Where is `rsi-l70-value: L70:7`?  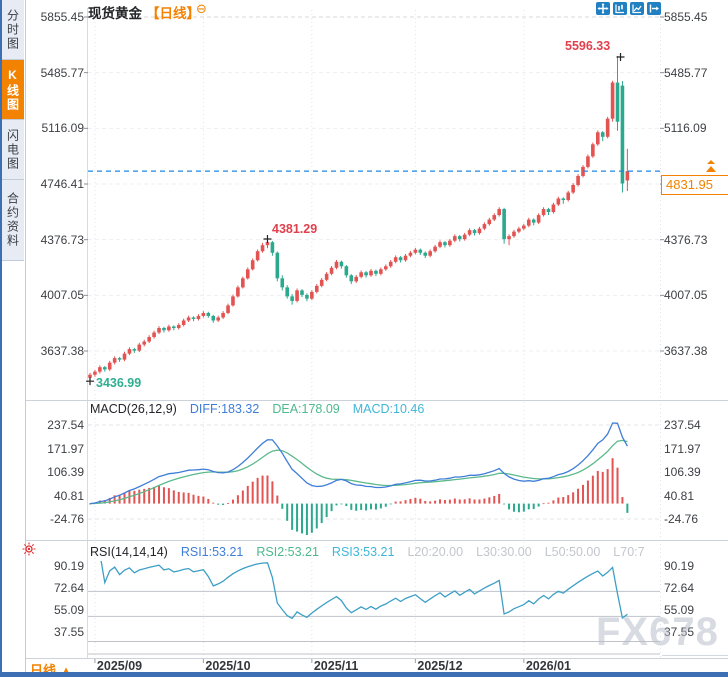
rsi-l70-value: L70:7 is located at coordinates (629, 552).